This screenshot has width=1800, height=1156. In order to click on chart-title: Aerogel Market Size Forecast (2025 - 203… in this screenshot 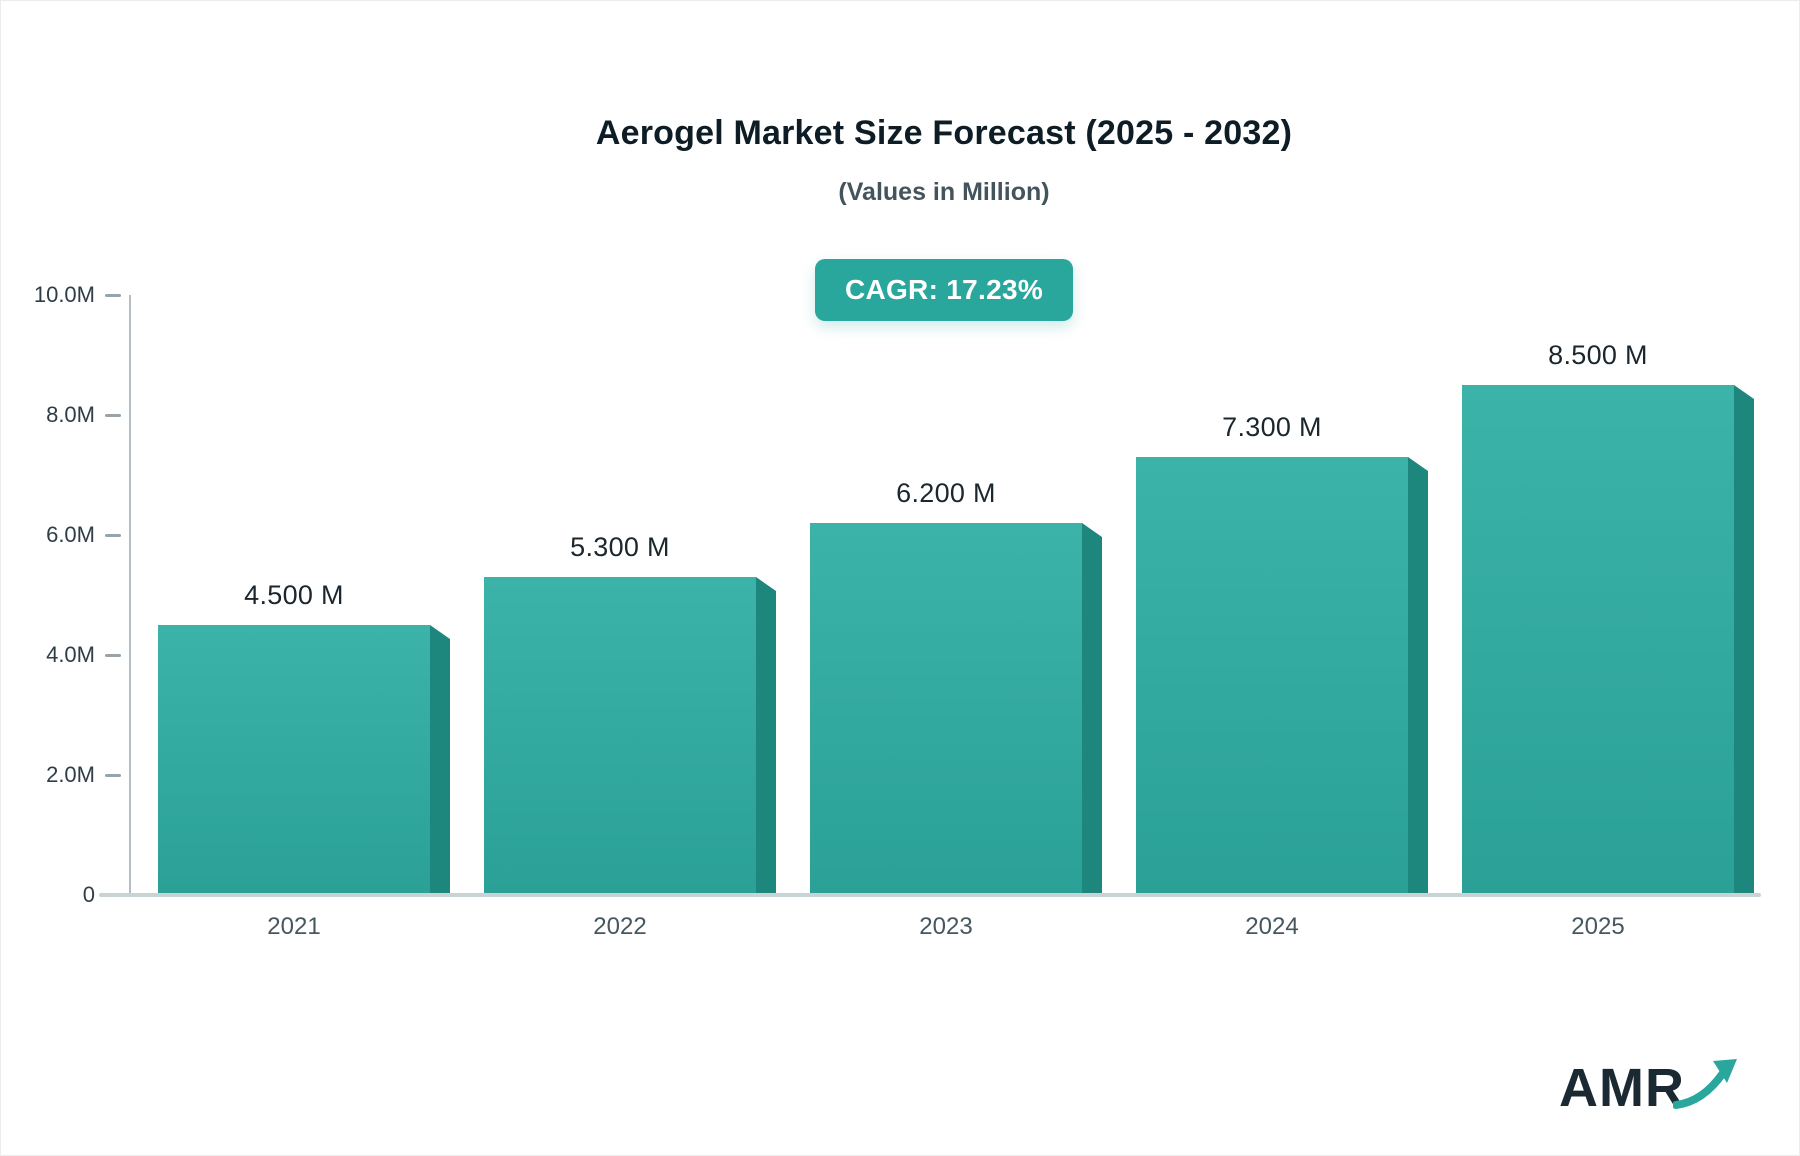, I will do `click(944, 133)`.